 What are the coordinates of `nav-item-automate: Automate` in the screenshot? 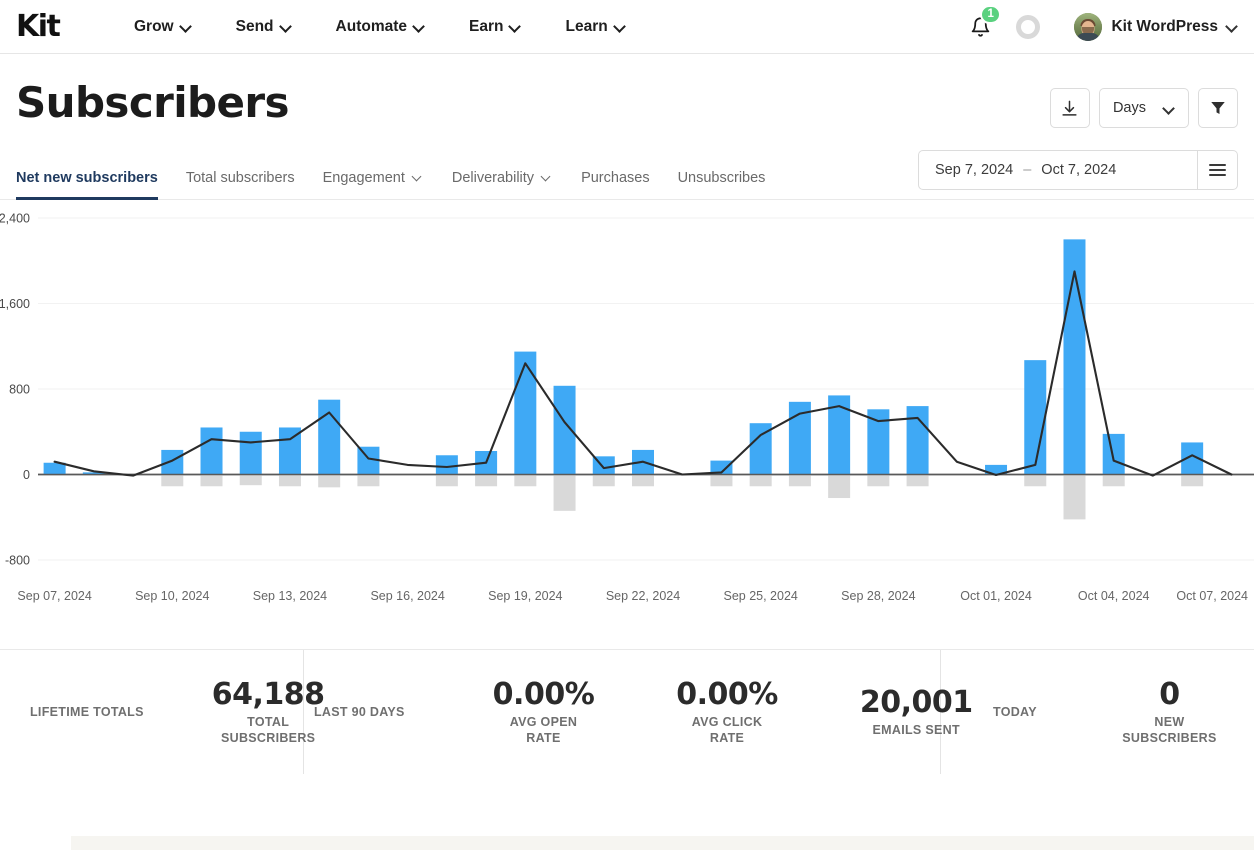 It's located at (380, 27).